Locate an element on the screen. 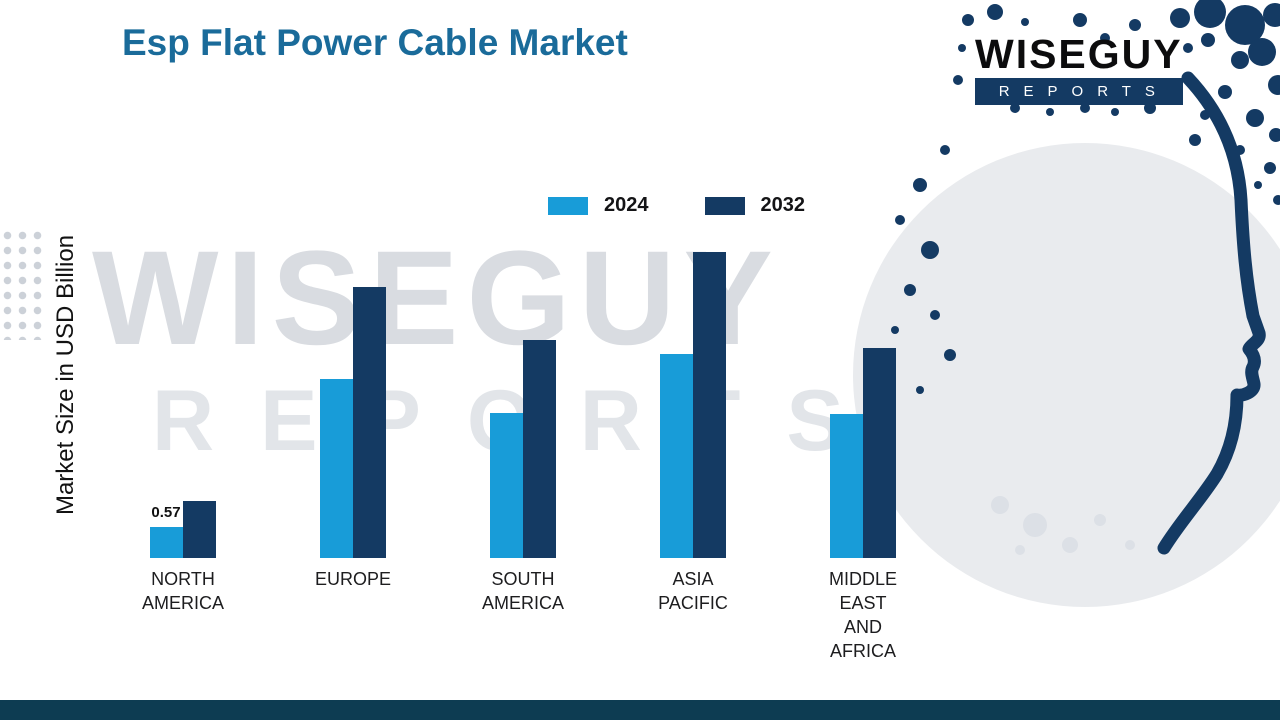 This screenshot has height=720, width=1280. bar-2032-south-america is located at coordinates (539, 449).